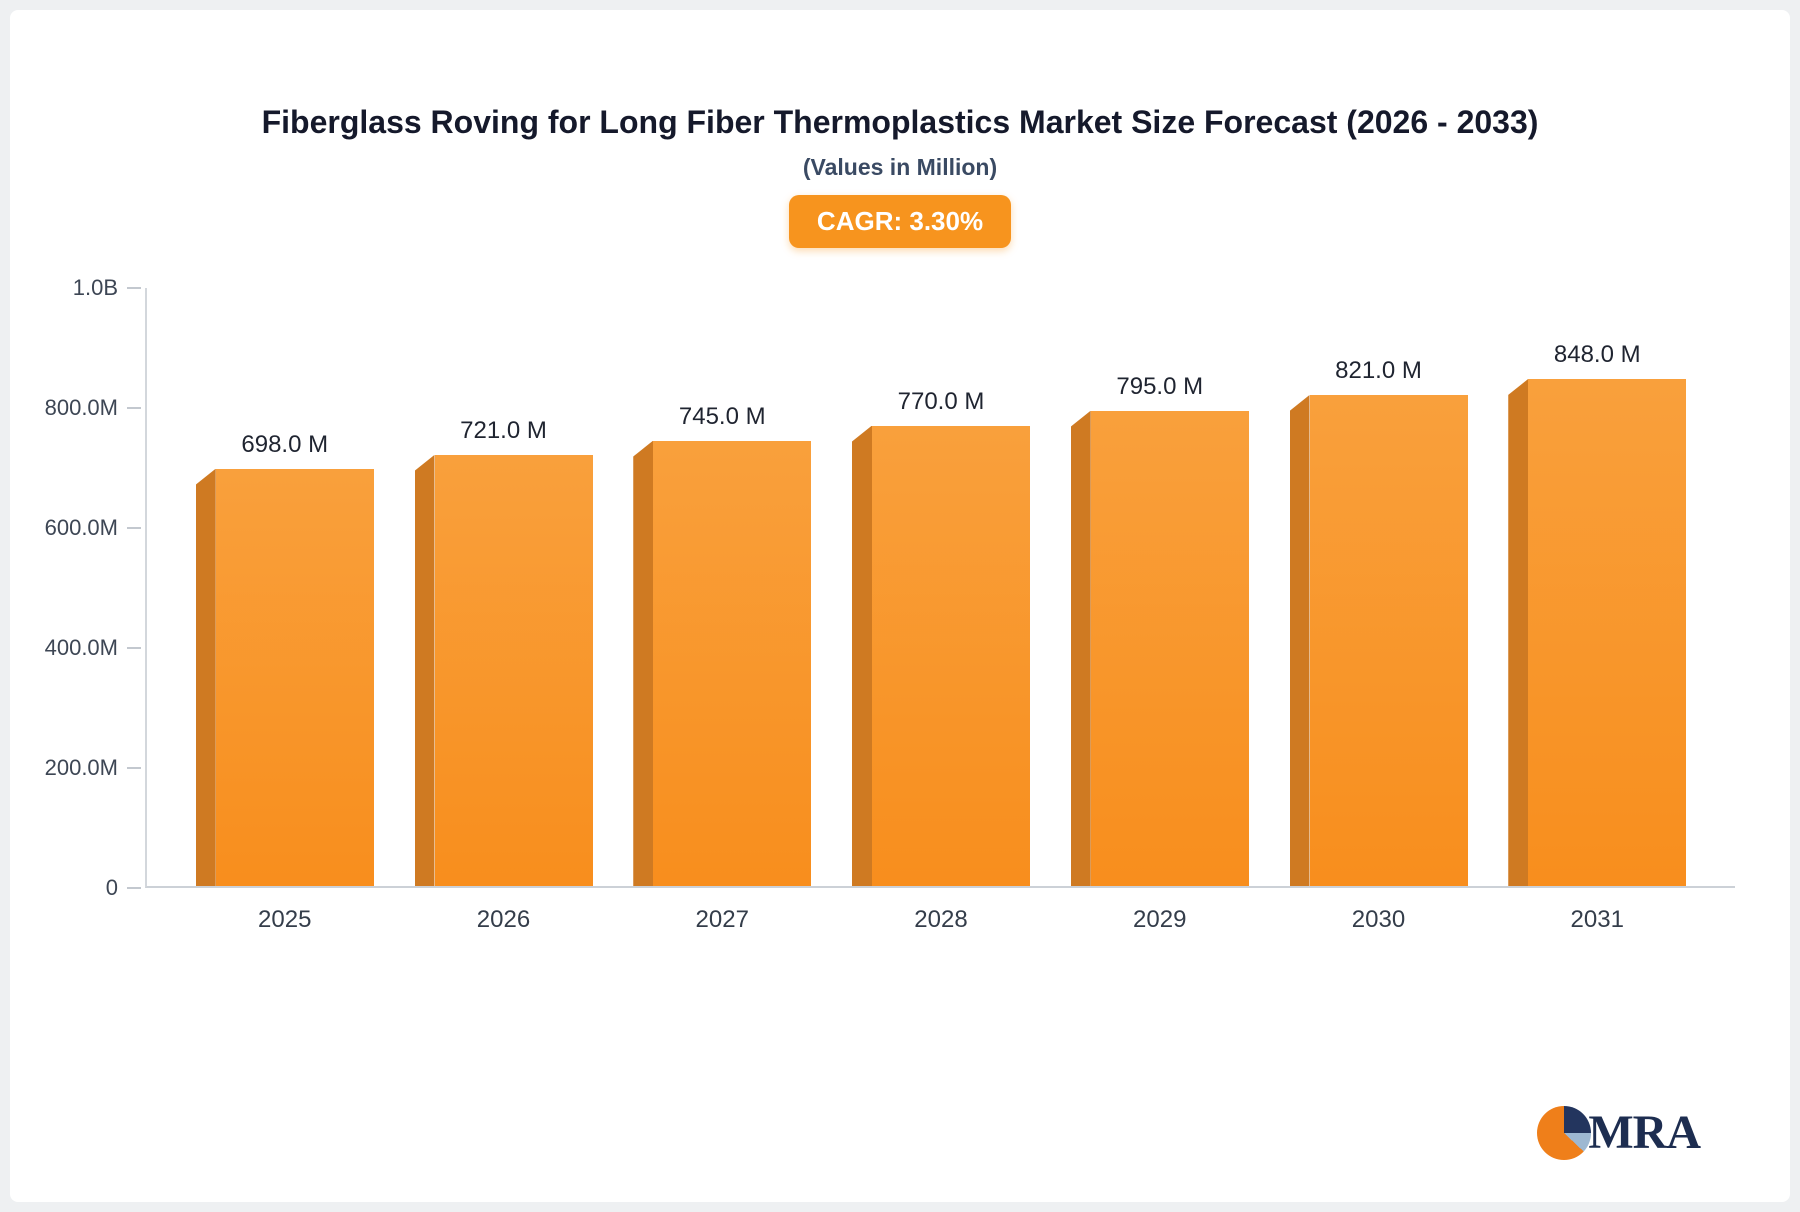 The height and width of the screenshot is (1212, 1800). Describe the element at coordinates (1160, 919) in the screenshot. I see `x-axis-label: 2029` at that location.